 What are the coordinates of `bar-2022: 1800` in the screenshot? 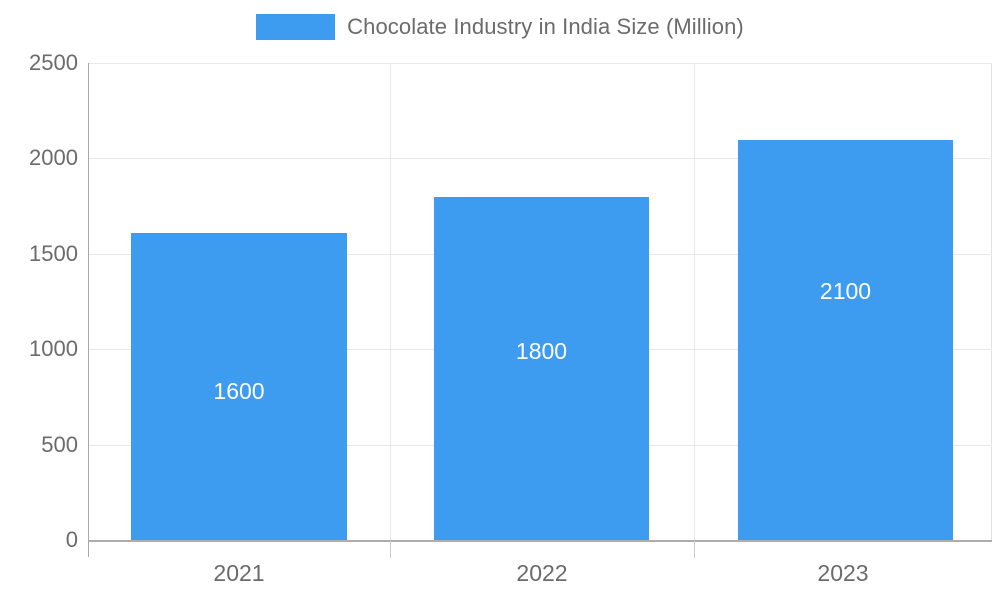 It's located at (541, 368).